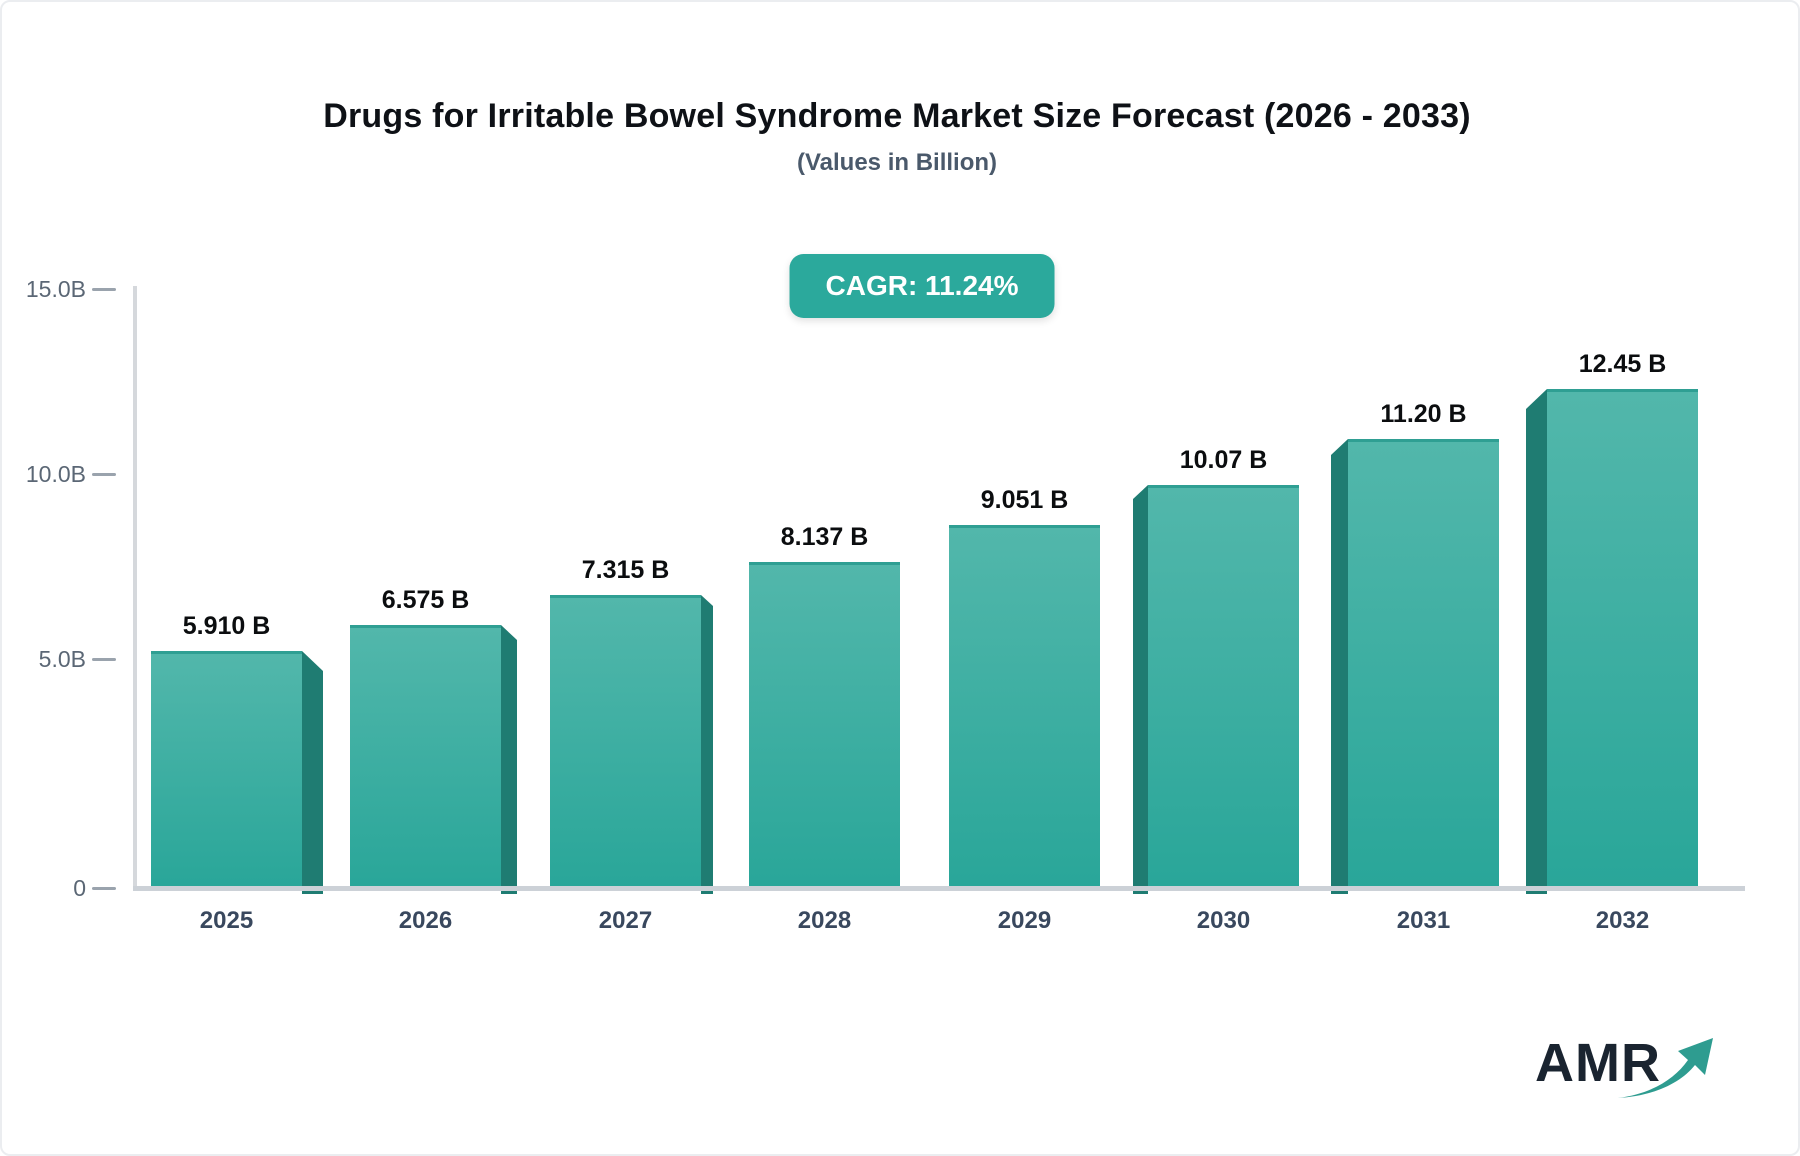 This screenshot has width=1800, height=1156. I want to click on bar-value-label: 8.137 B, so click(824, 537).